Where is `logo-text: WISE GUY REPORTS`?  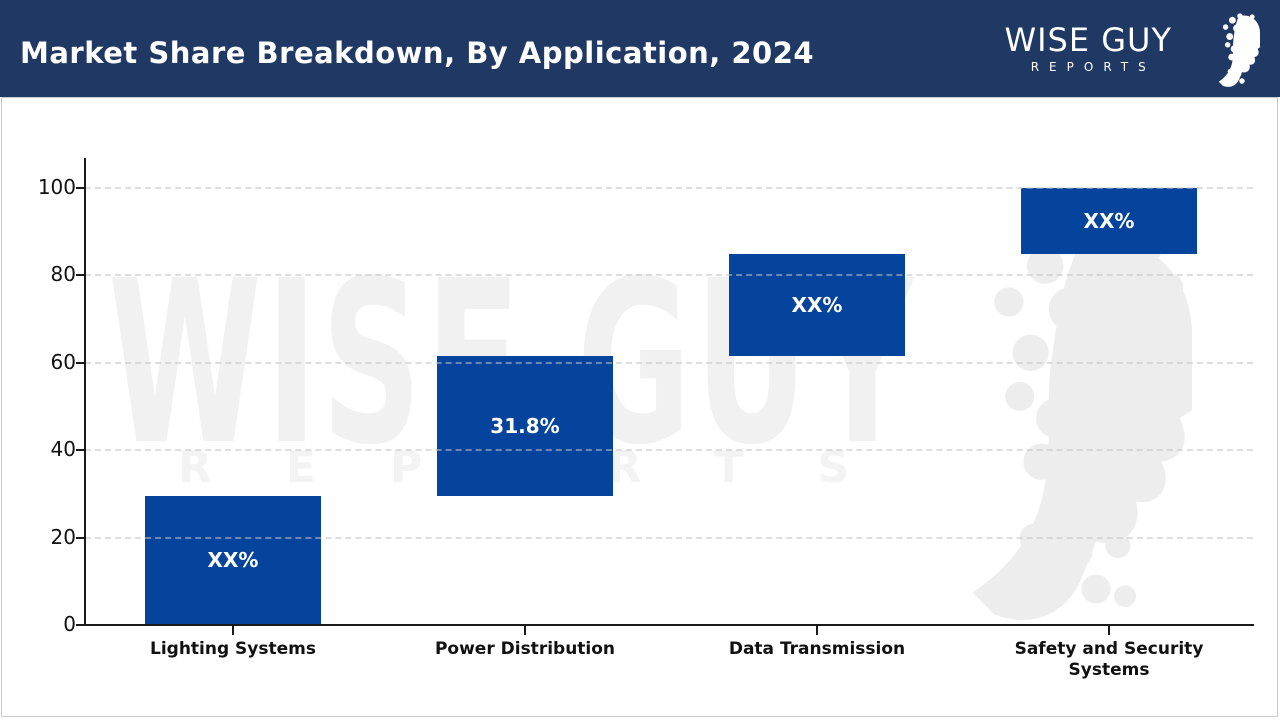 logo-text: WISE GUY REPORTS is located at coordinates (1088, 49).